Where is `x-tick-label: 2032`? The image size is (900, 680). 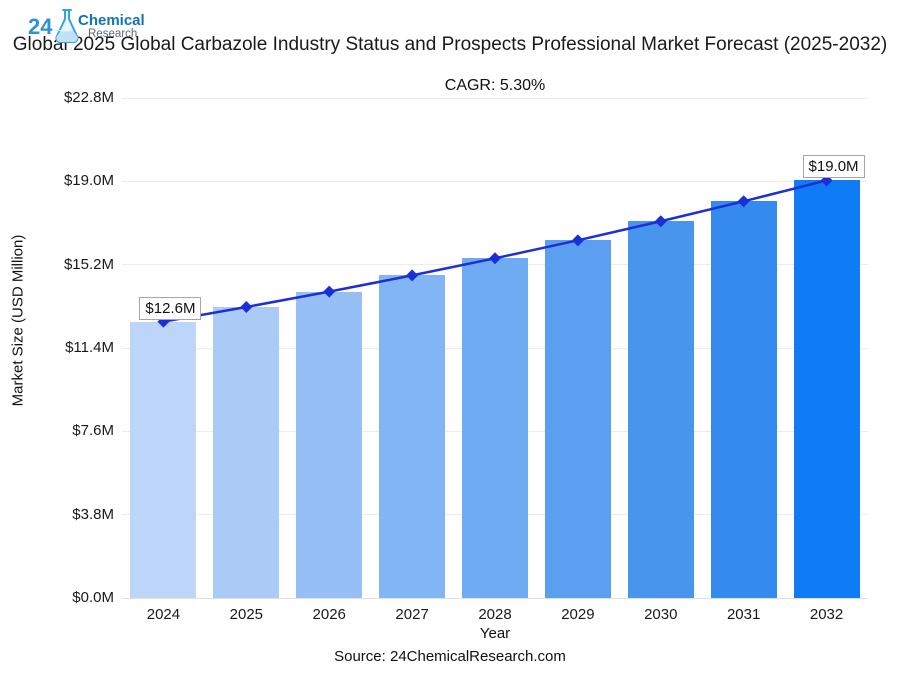
x-tick-label: 2032 is located at coordinates (826, 614).